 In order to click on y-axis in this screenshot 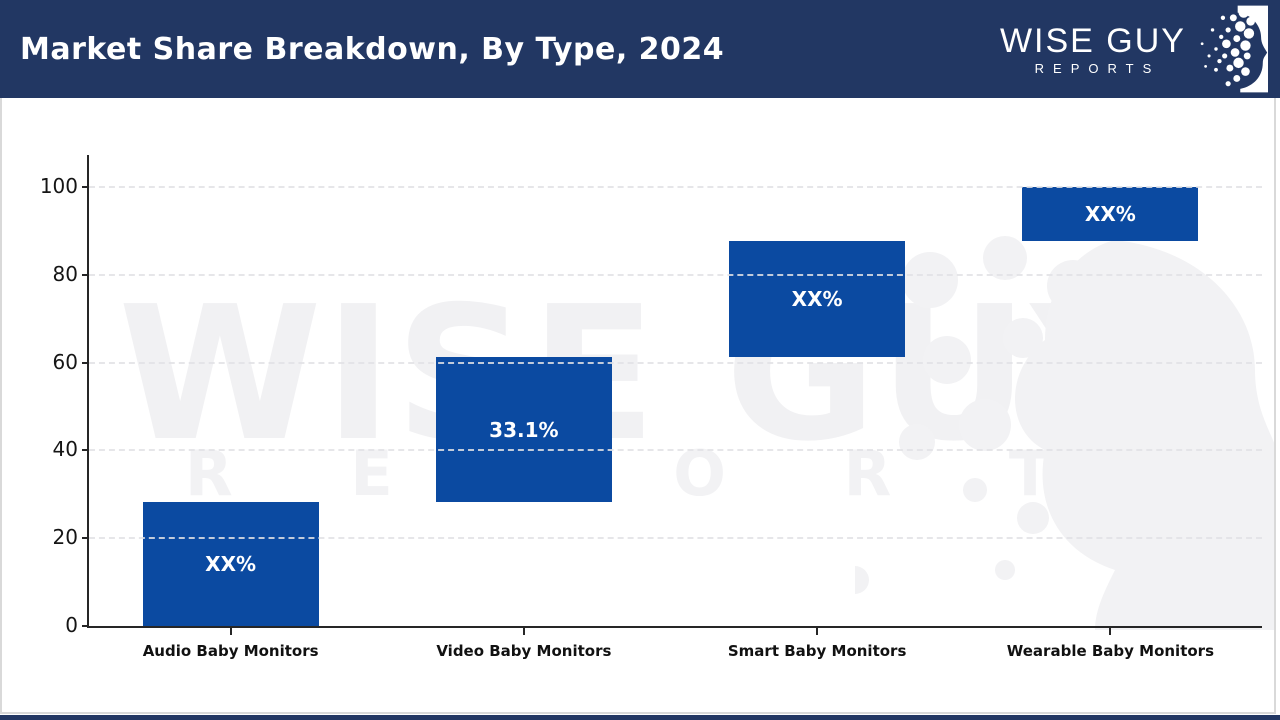, I will do `click(88, 391)`.